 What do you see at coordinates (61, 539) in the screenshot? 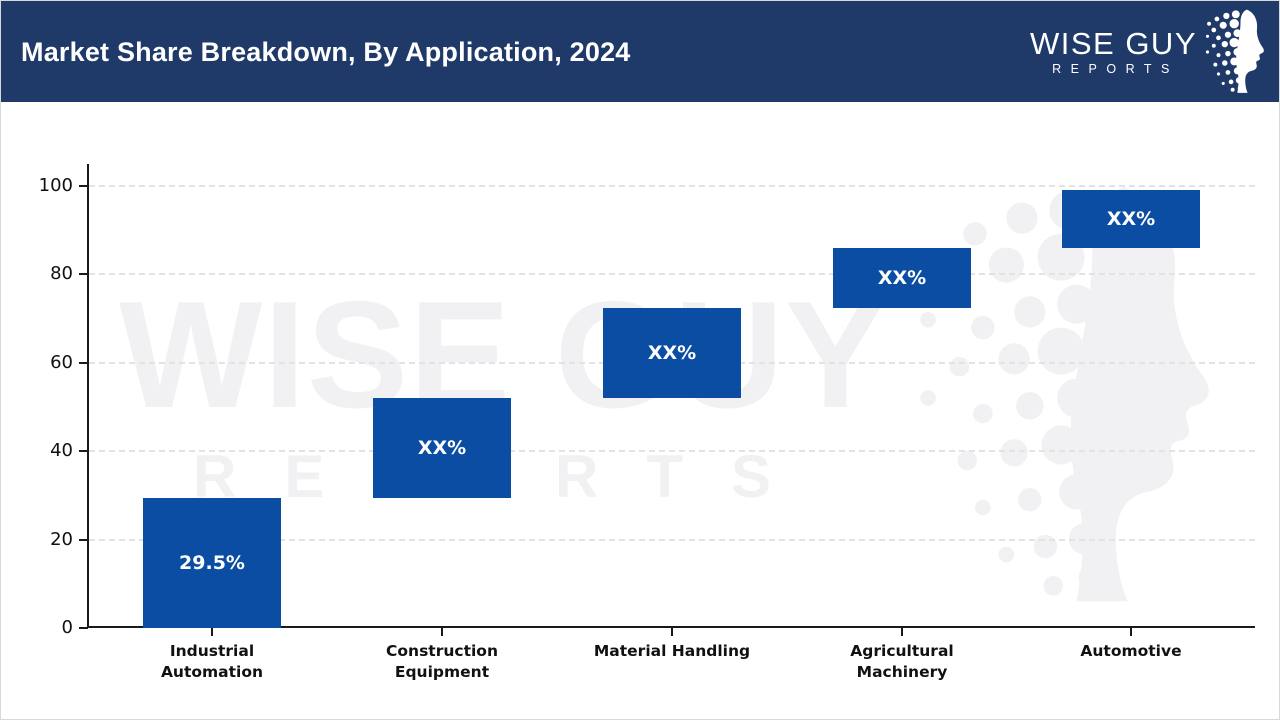
I see `y-axis-tick-label: 20` at bounding box center [61, 539].